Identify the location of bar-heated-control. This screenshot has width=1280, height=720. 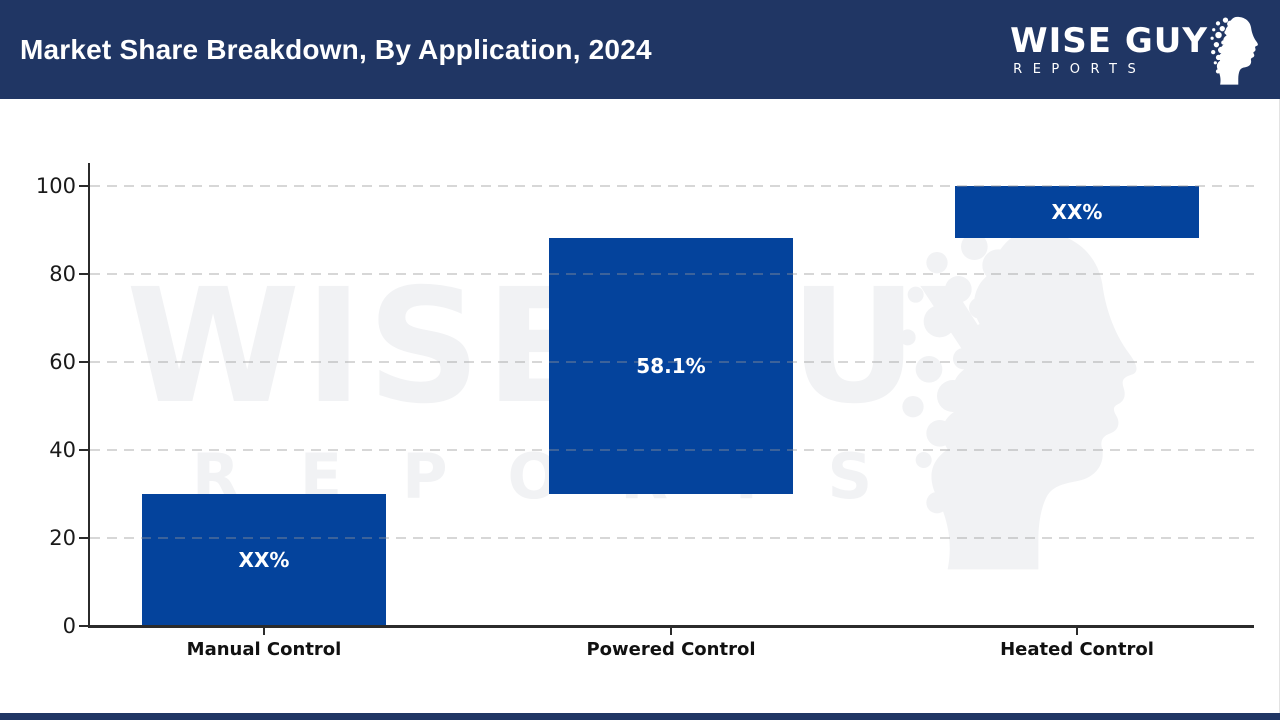
(1077, 212).